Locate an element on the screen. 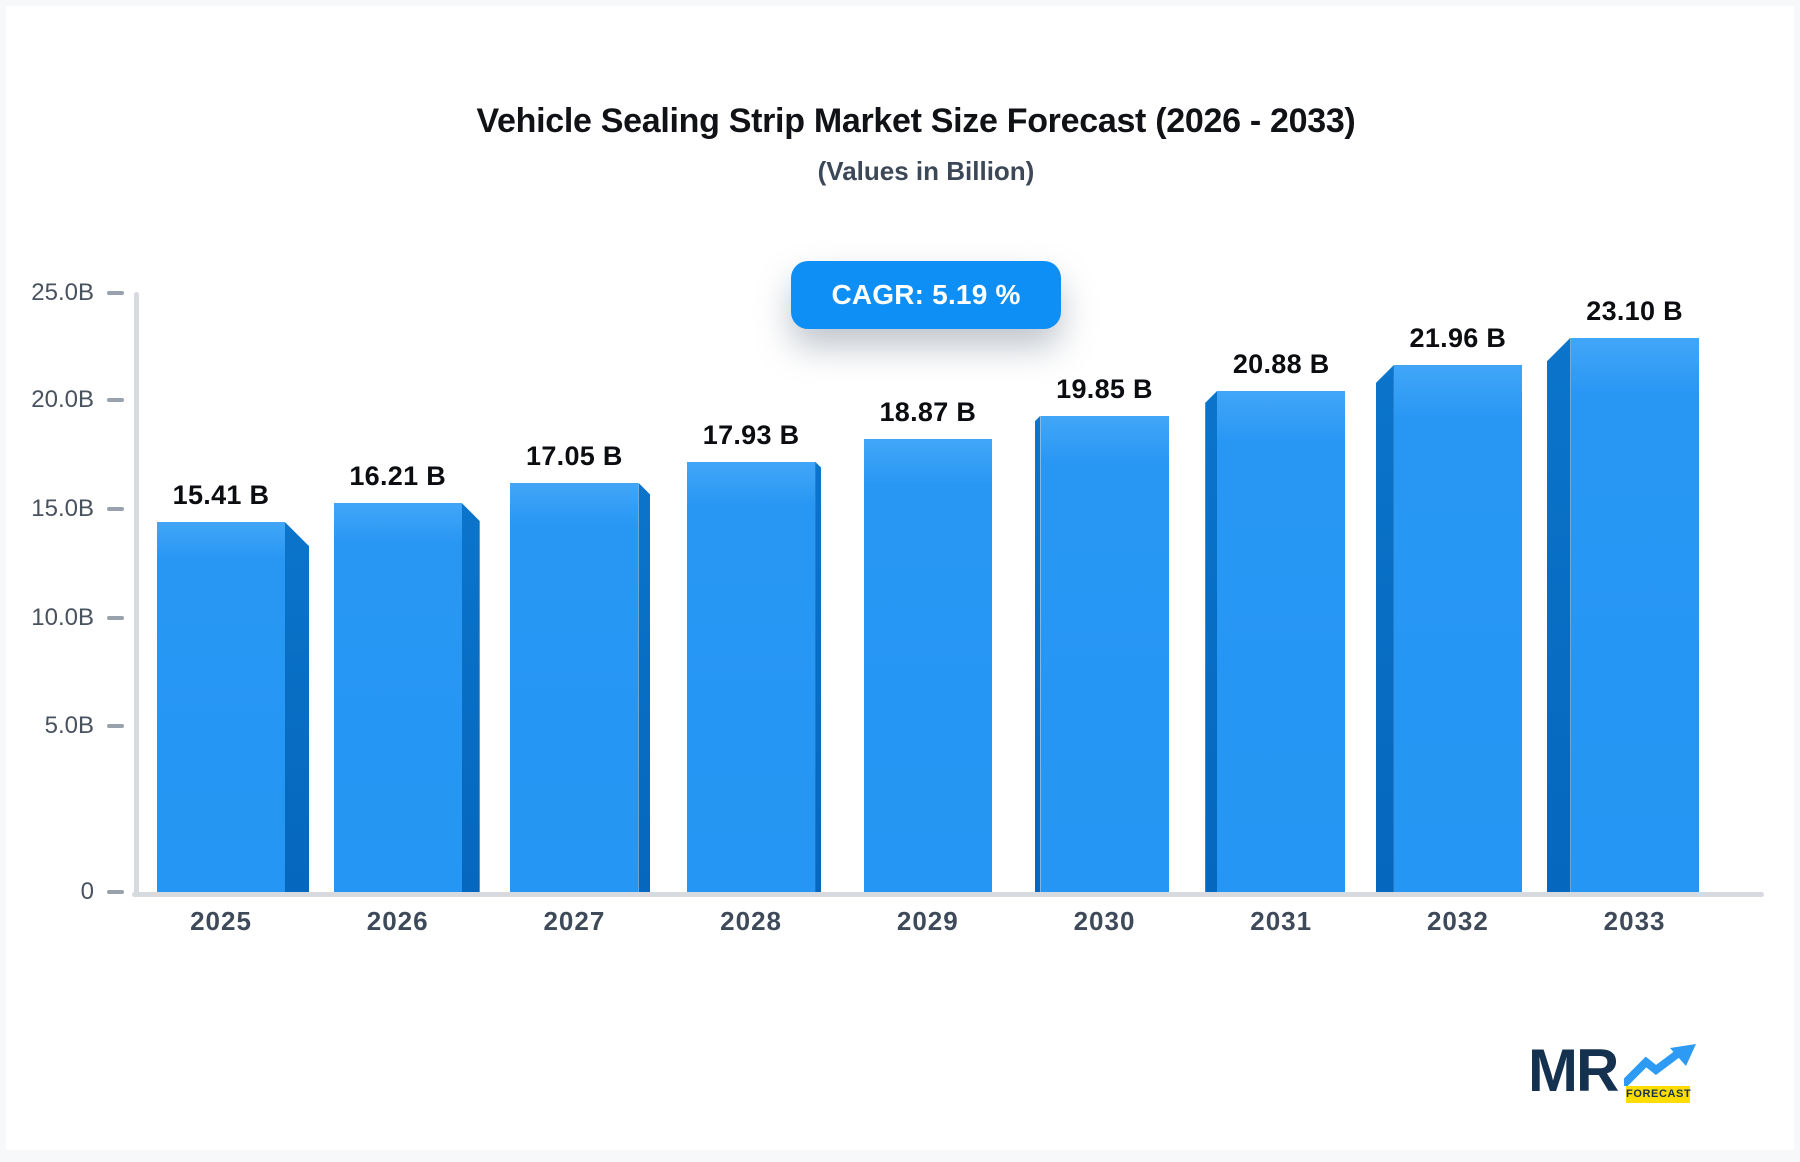  x-axis-label-2028: 2028 is located at coordinates (751, 921).